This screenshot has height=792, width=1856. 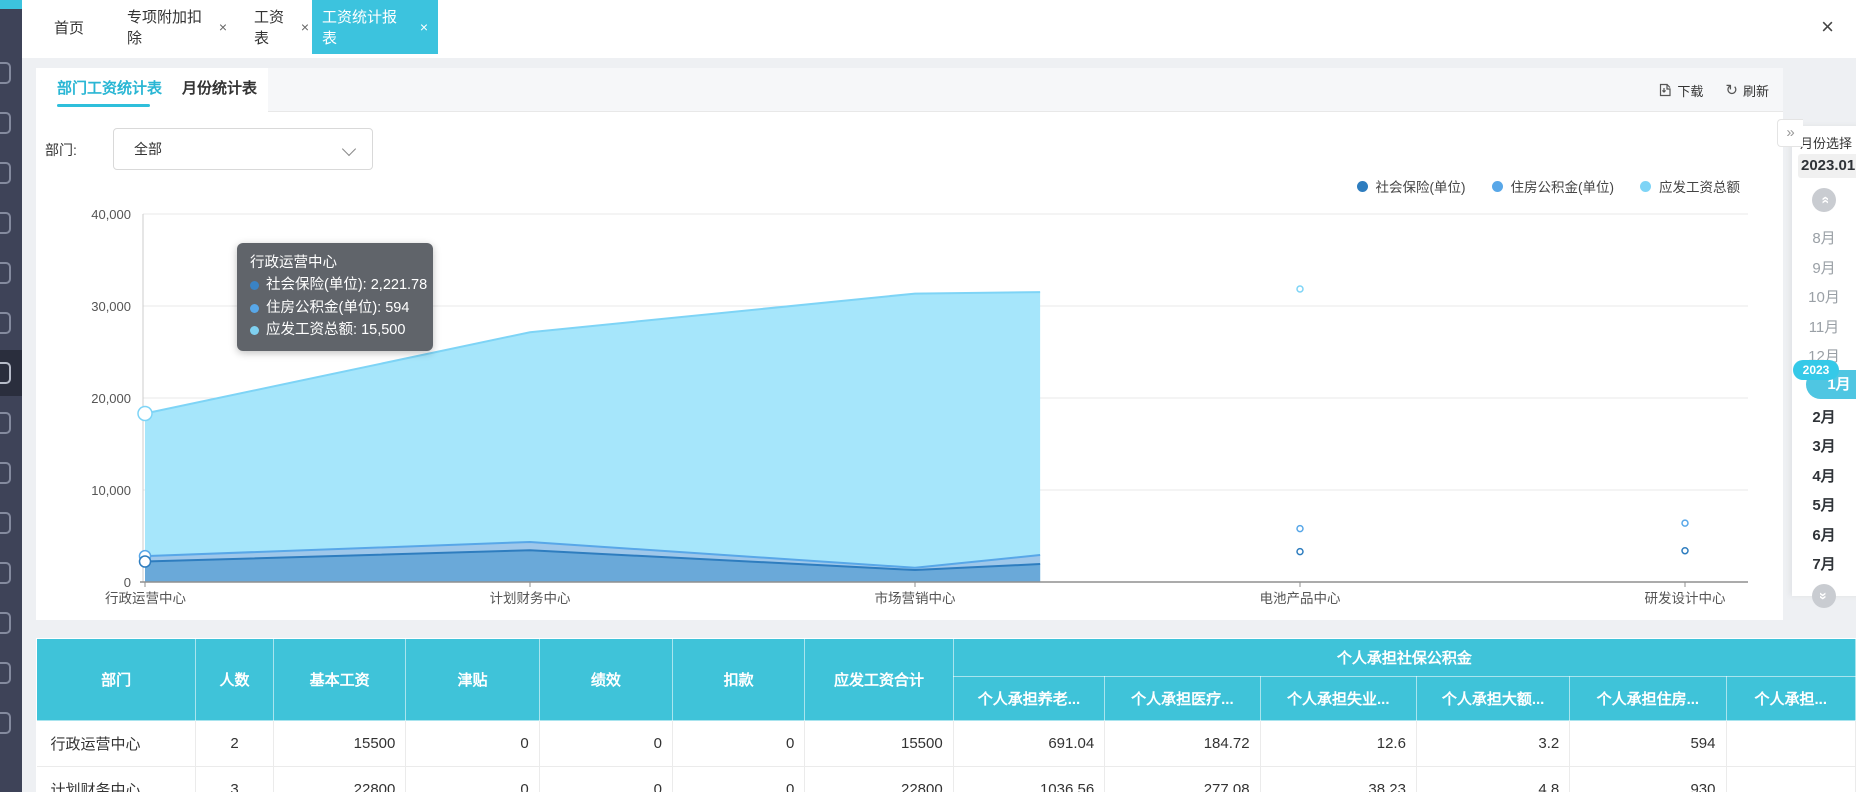 I want to click on y-axis-tick-label: 20,000, so click(x=111, y=398).